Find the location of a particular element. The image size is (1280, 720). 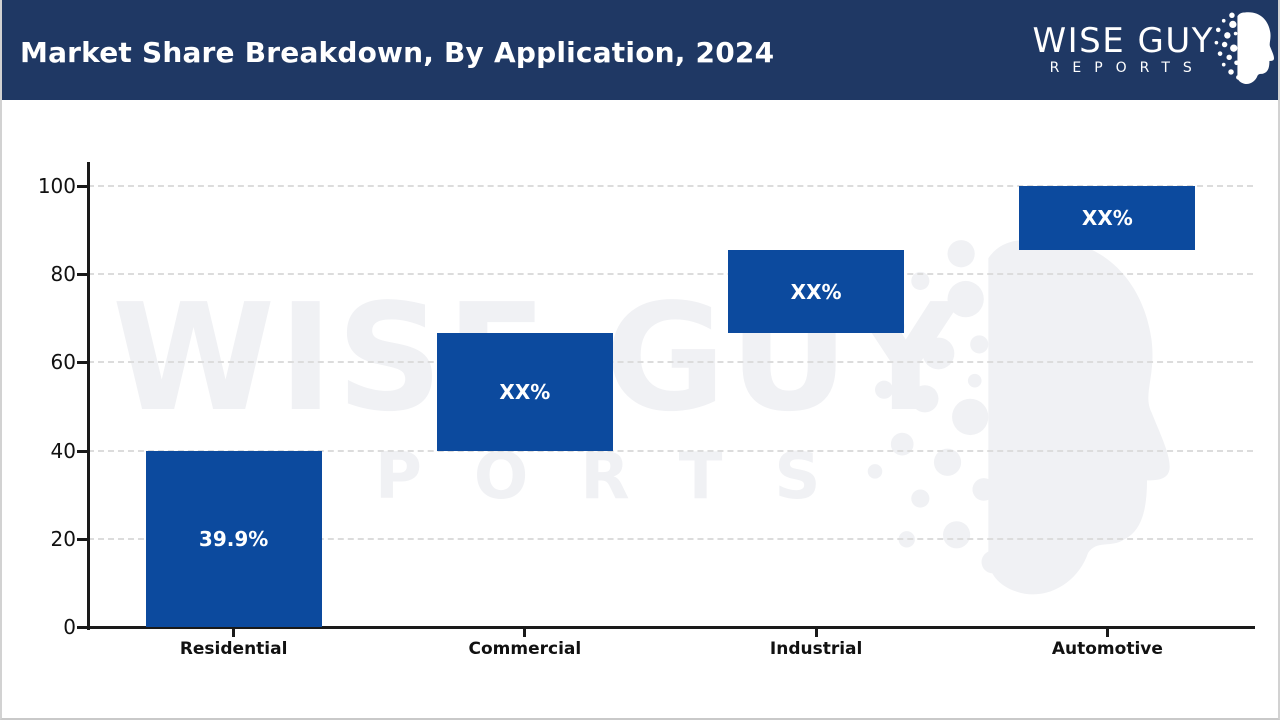

category-label-residential: Residential is located at coordinates (233, 649).